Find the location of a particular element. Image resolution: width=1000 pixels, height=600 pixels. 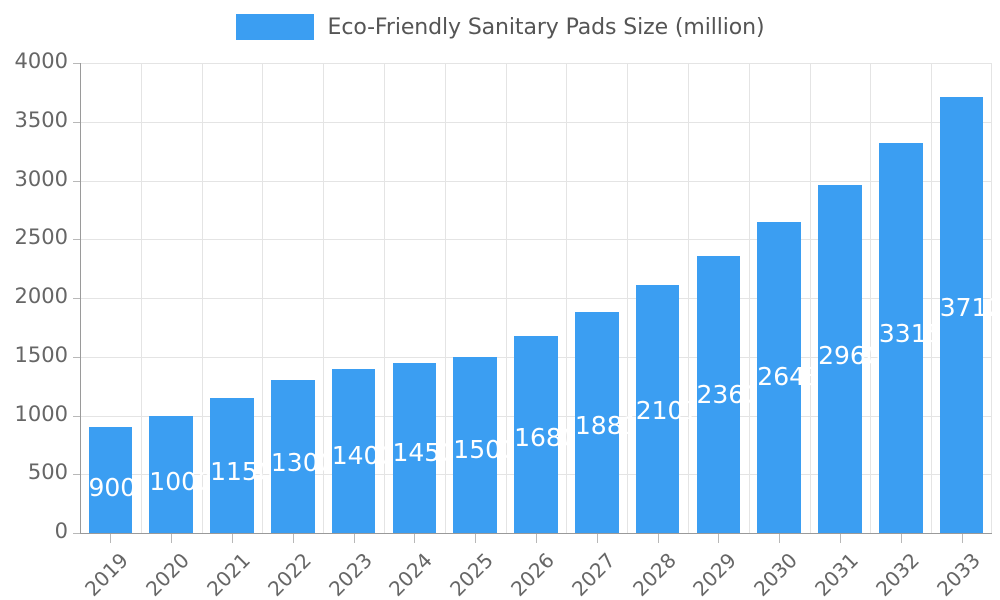

x-tick-label: 2022 is located at coordinates (289, 574).